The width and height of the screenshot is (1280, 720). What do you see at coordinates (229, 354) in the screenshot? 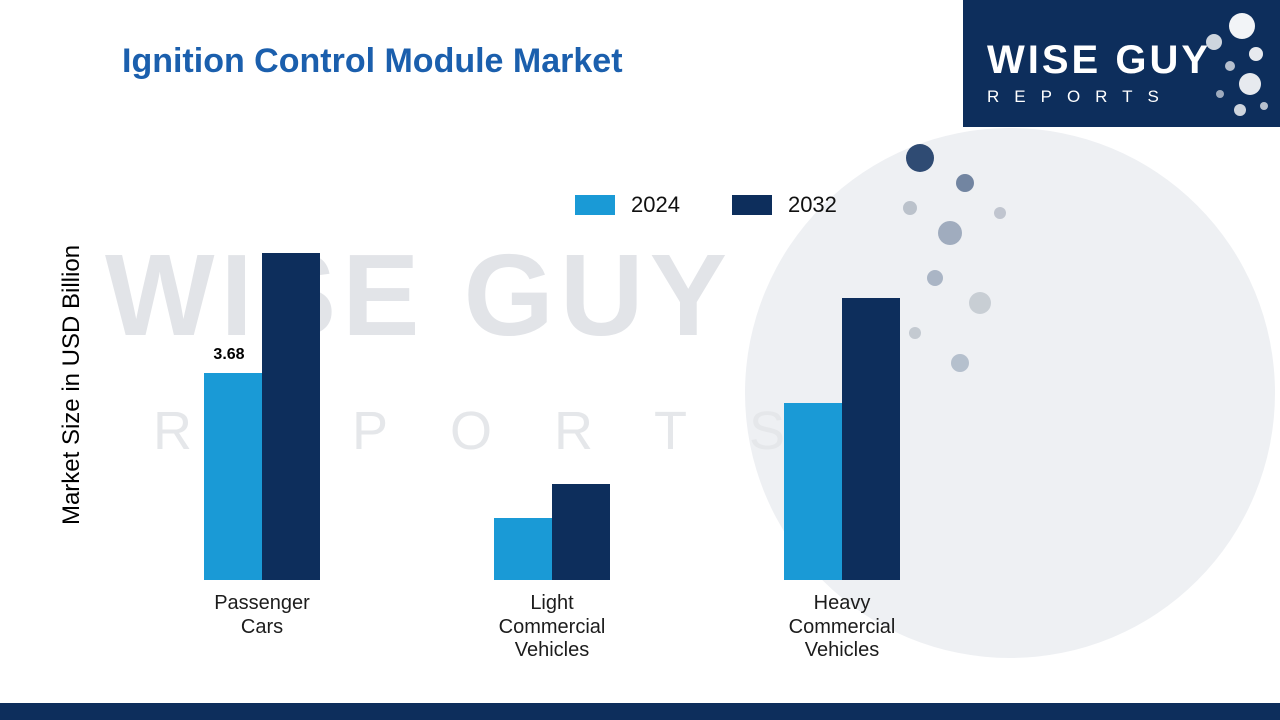
I see `bar-value-label: 3.68` at bounding box center [229, 354].